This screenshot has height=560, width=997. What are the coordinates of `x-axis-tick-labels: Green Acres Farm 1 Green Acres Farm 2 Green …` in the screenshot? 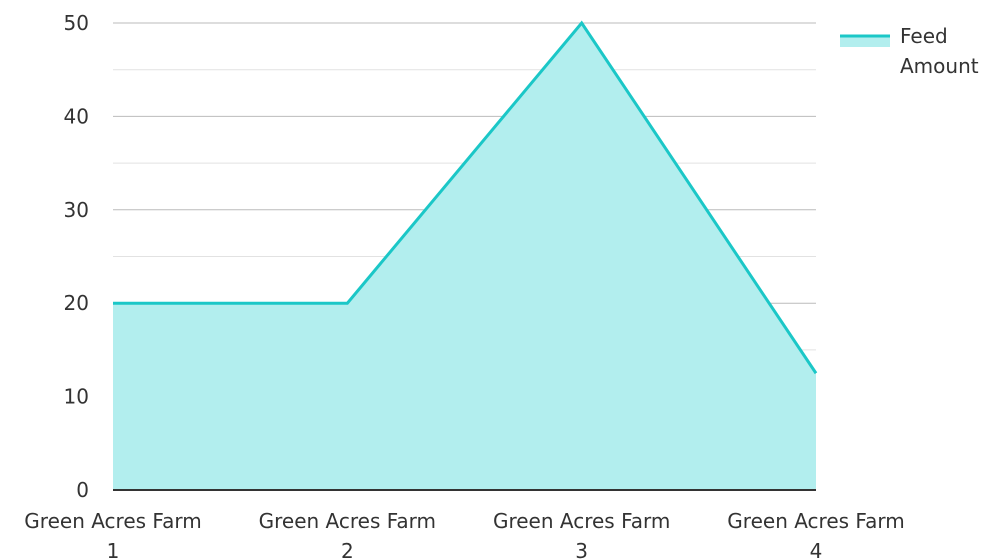 It's located at (464, 534).